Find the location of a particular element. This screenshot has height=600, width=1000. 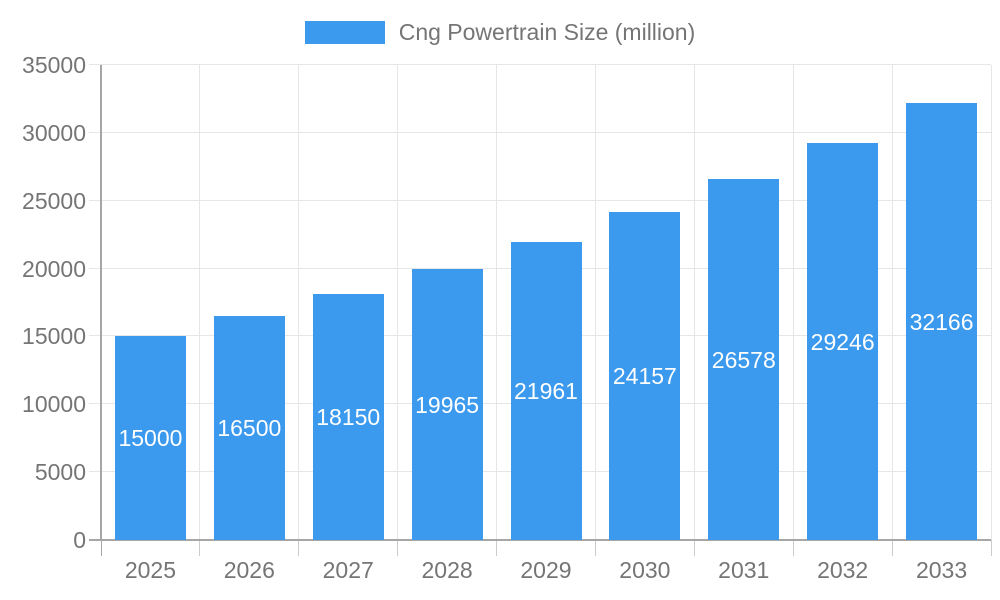

y-axis-tick-label: 25000 is located at coordinates (54, 200).